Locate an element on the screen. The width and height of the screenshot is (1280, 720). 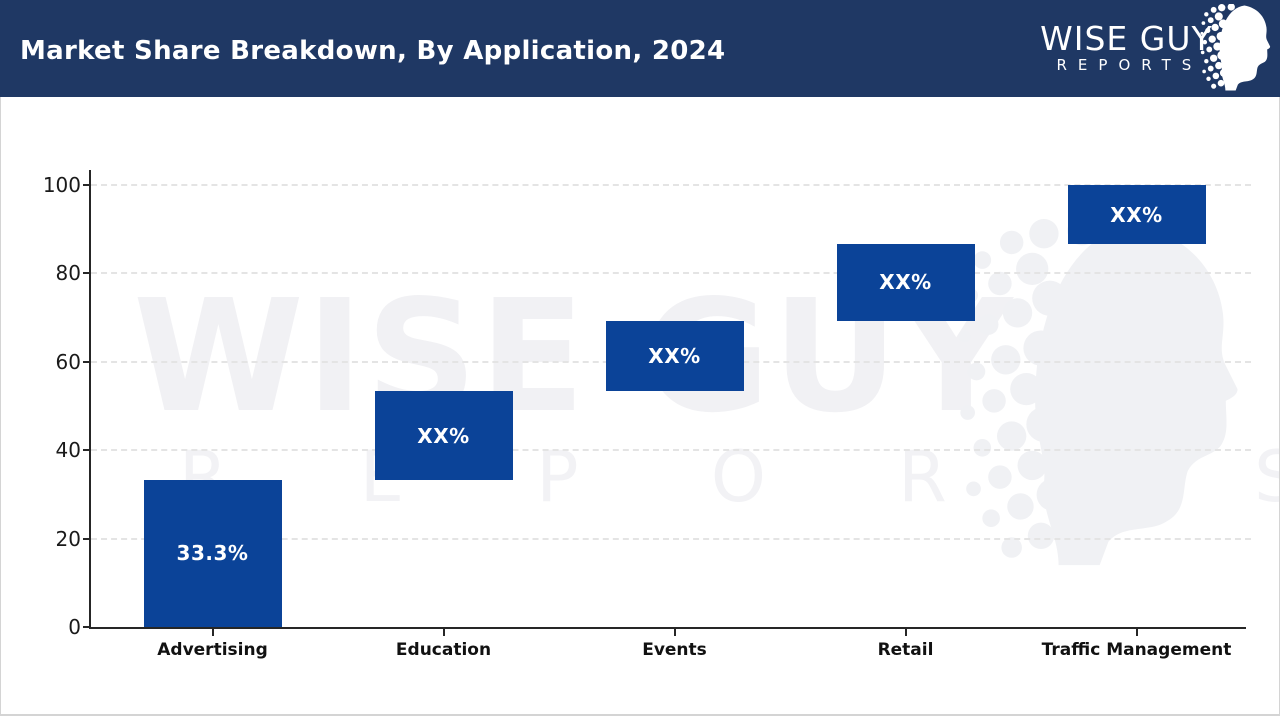
wiseguy-logo-text: WISE GUY REPORTS is located at coordinates (1126, 46).